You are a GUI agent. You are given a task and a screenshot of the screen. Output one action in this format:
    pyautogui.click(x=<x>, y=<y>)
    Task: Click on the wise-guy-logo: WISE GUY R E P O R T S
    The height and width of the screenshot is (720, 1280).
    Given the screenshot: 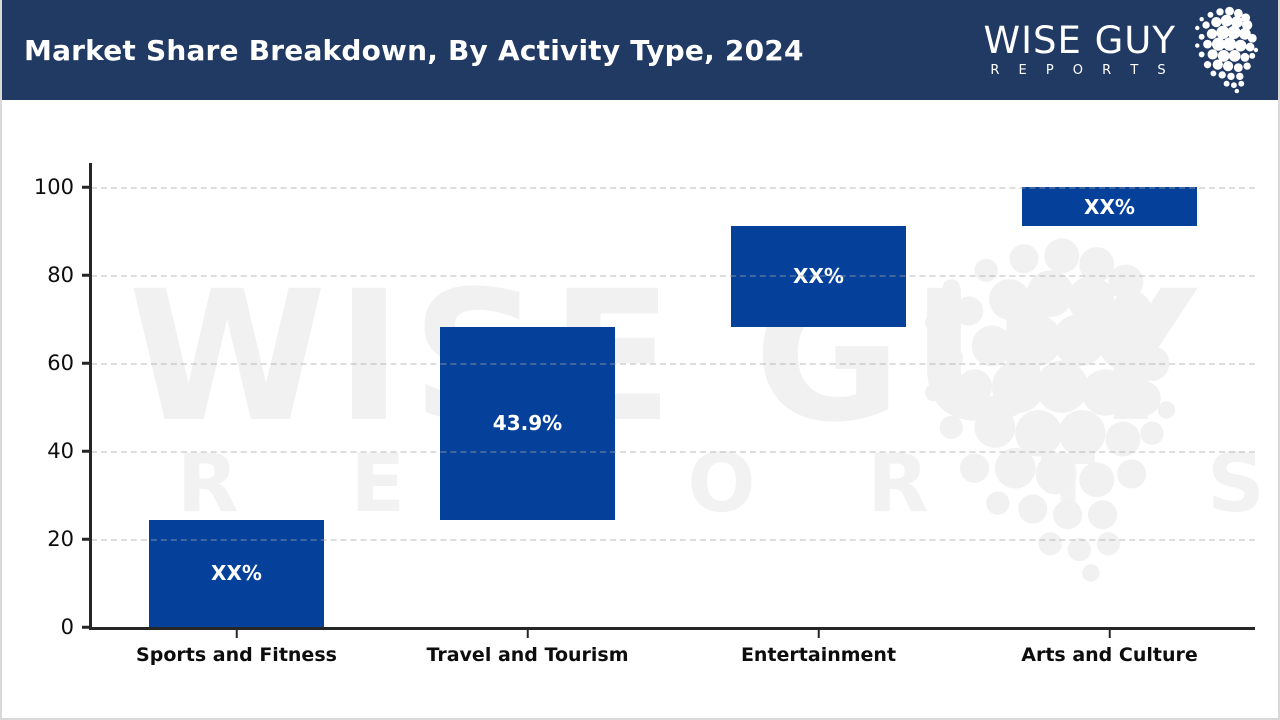 What is the action you would take?
    pyautogui.click(x=1123, y=50)
    